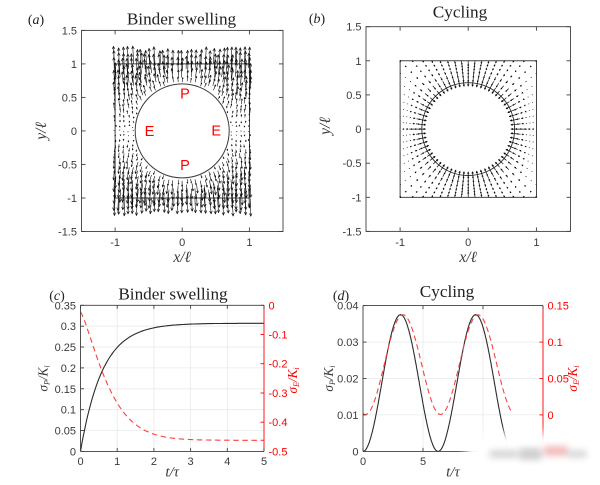  What do you see at coordinates (278, 365) in the screenshot?
I see `svg-text: -0.2` at bounding box center [278, 365].